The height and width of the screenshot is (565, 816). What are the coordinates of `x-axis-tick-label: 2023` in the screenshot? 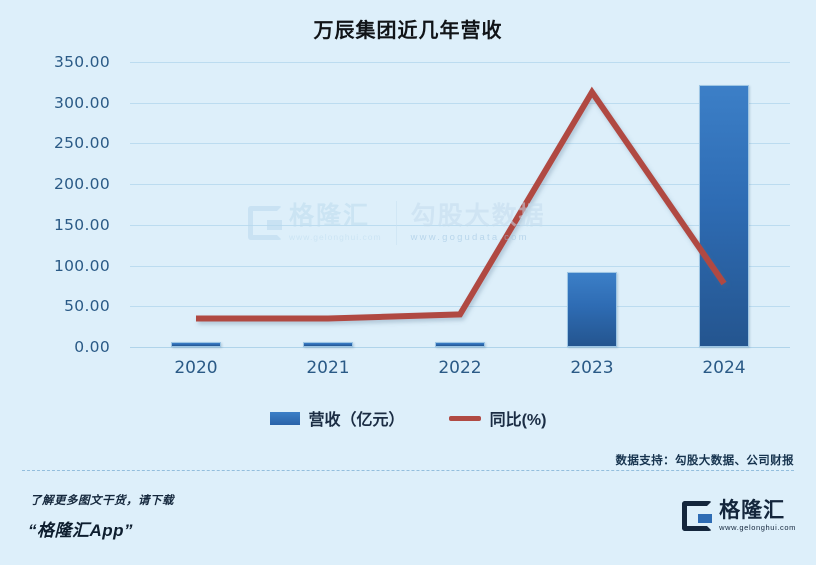 It's located at (592, 368).